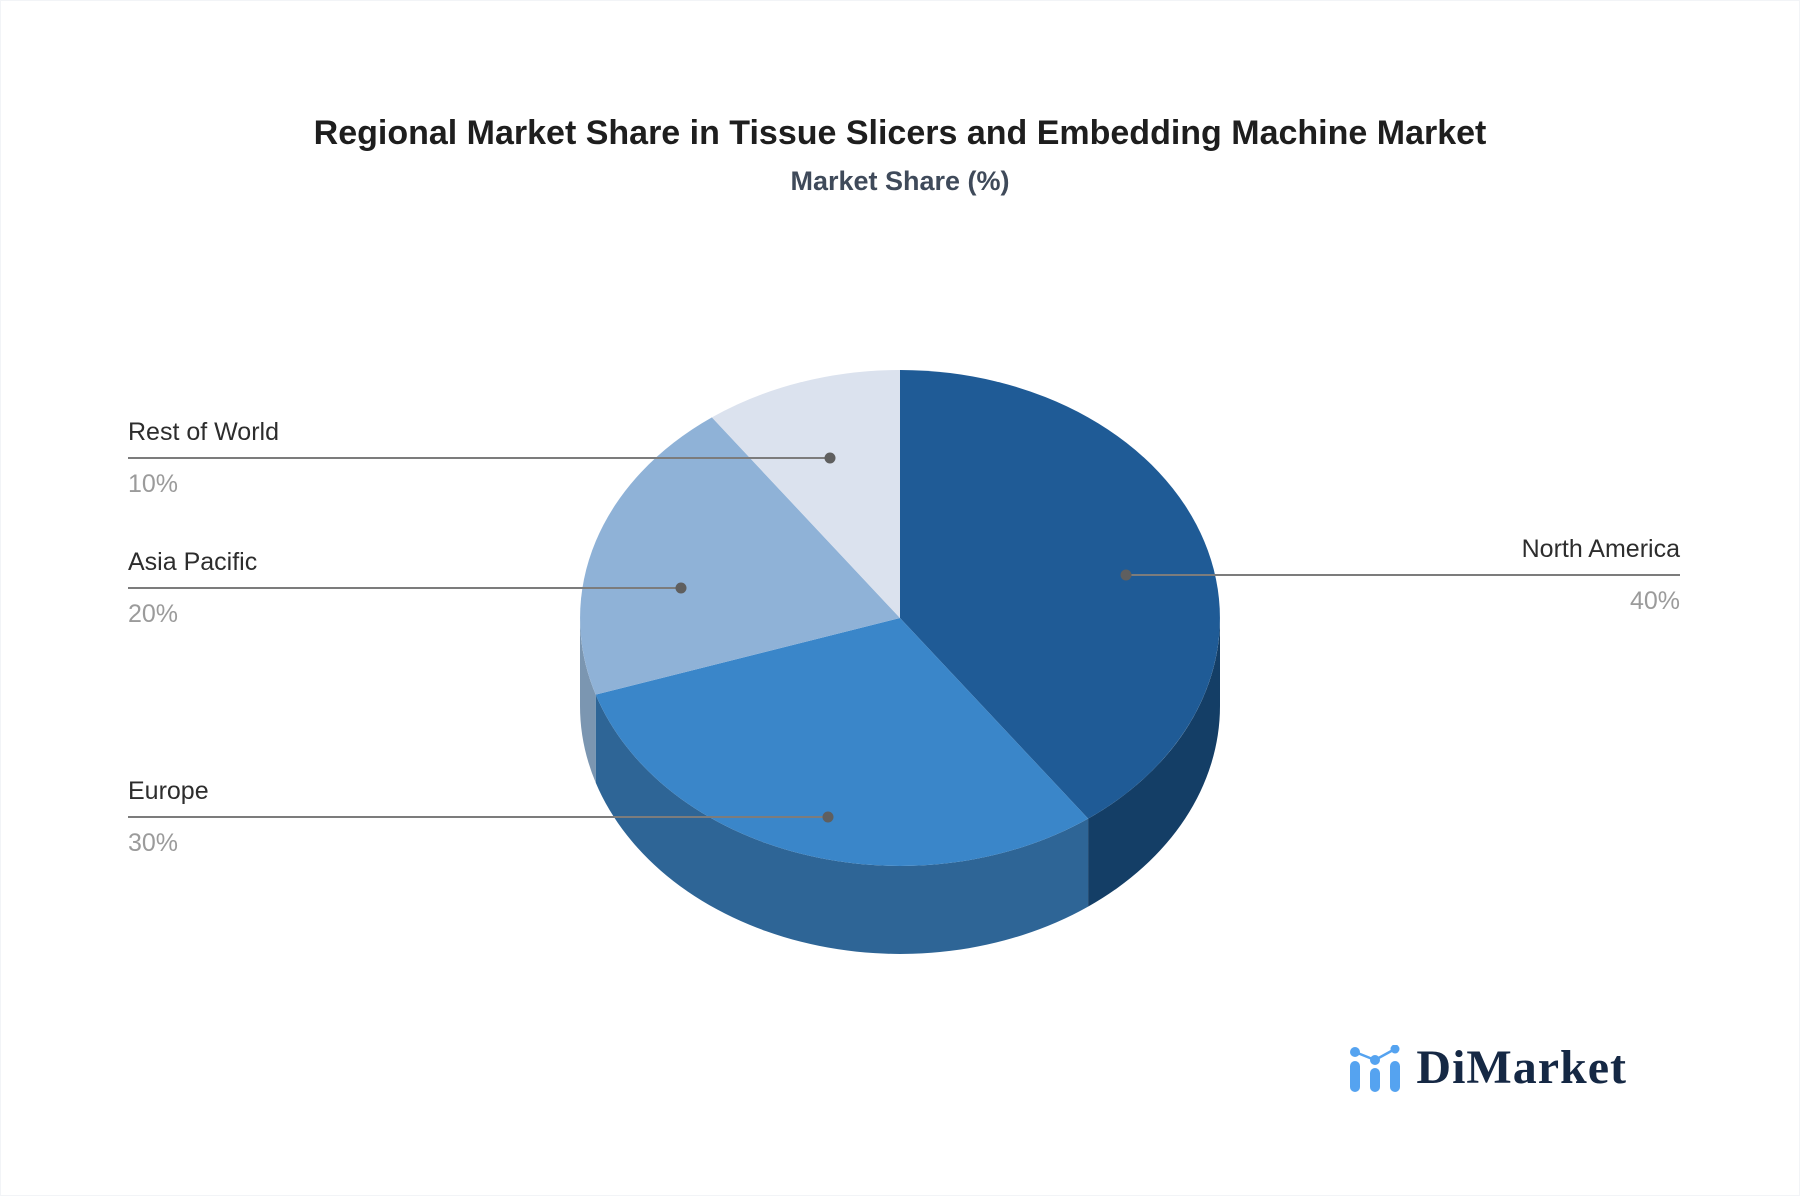  Describe the element at coordinates (153, 614) in the screenshot. I see `slice-percent-asia-pacific: 20%` at that location.